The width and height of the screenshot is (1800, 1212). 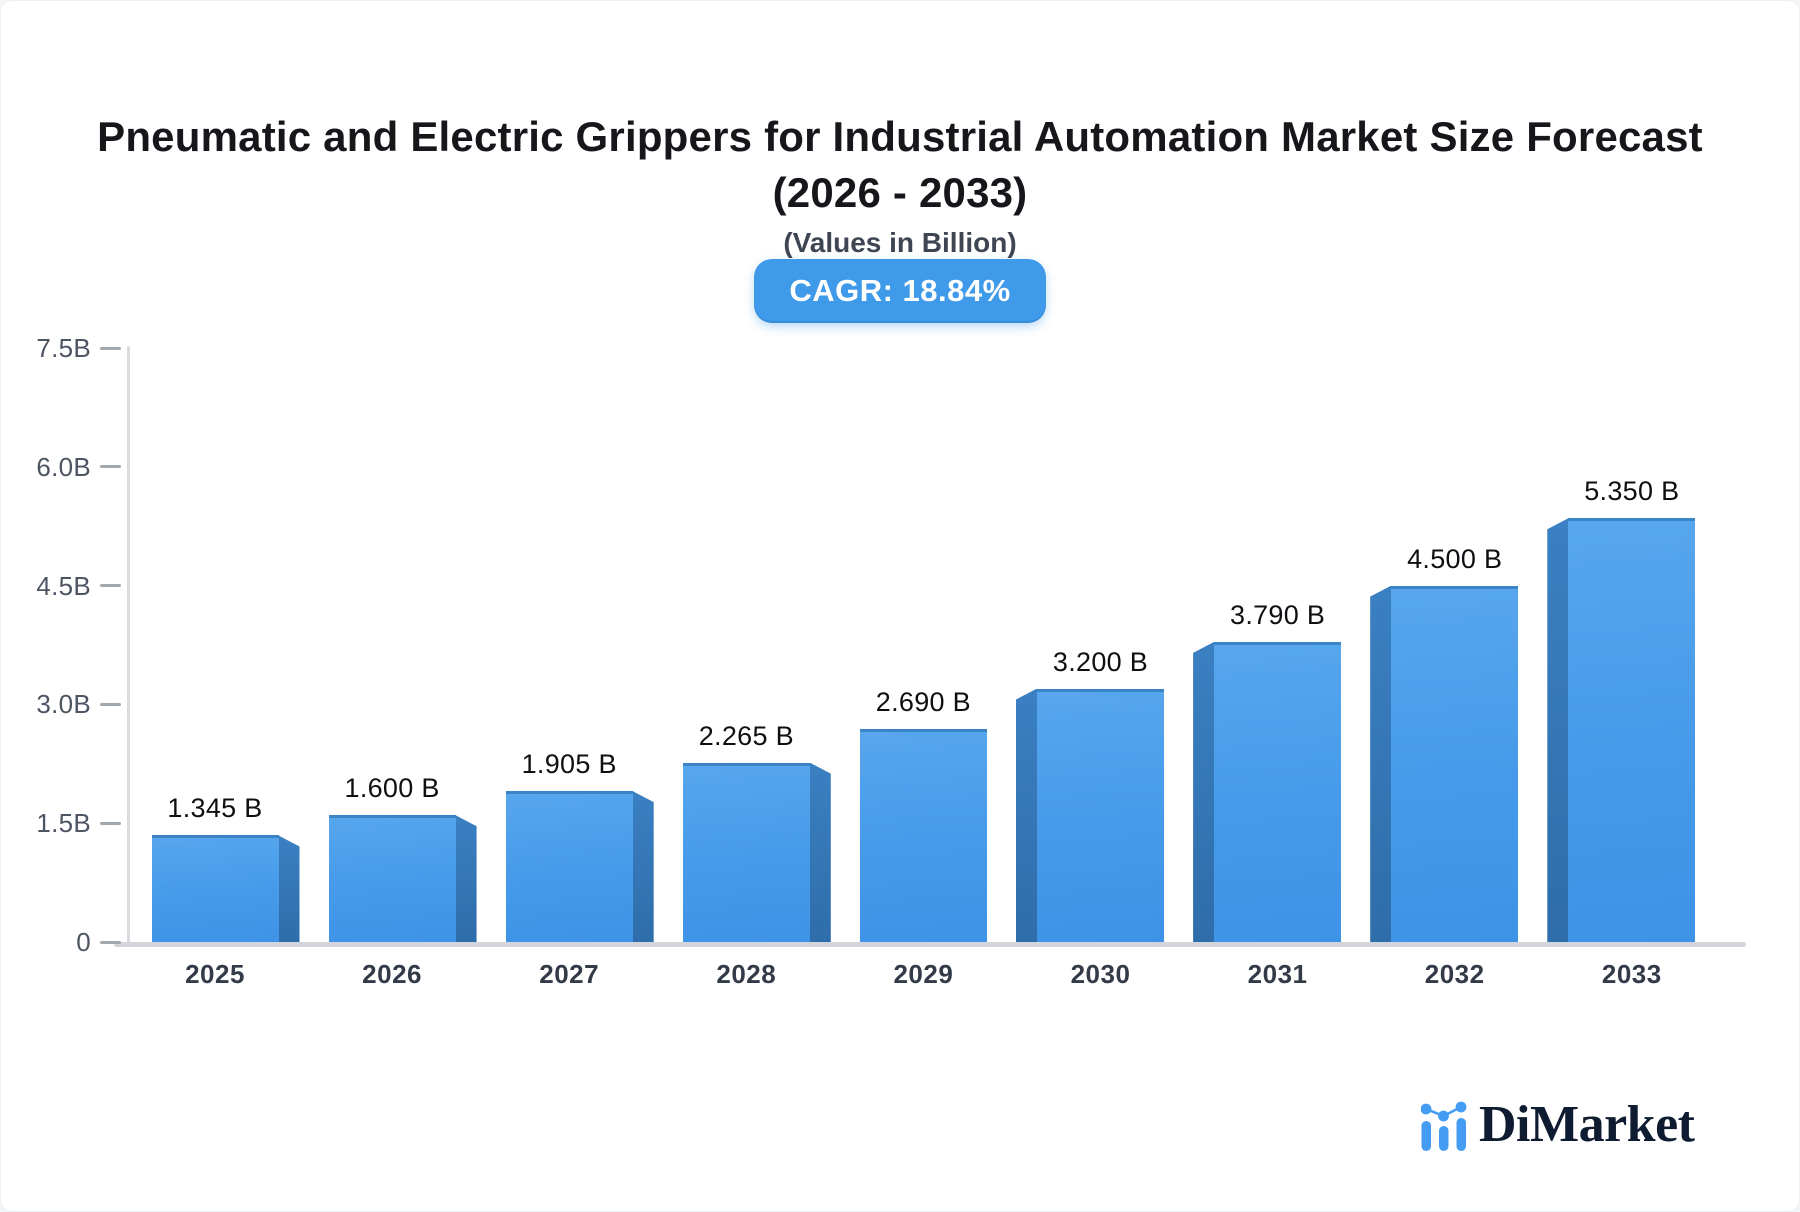 I want to click on dimarket-logo: DiMarket, so click(x=1558, y=1124).